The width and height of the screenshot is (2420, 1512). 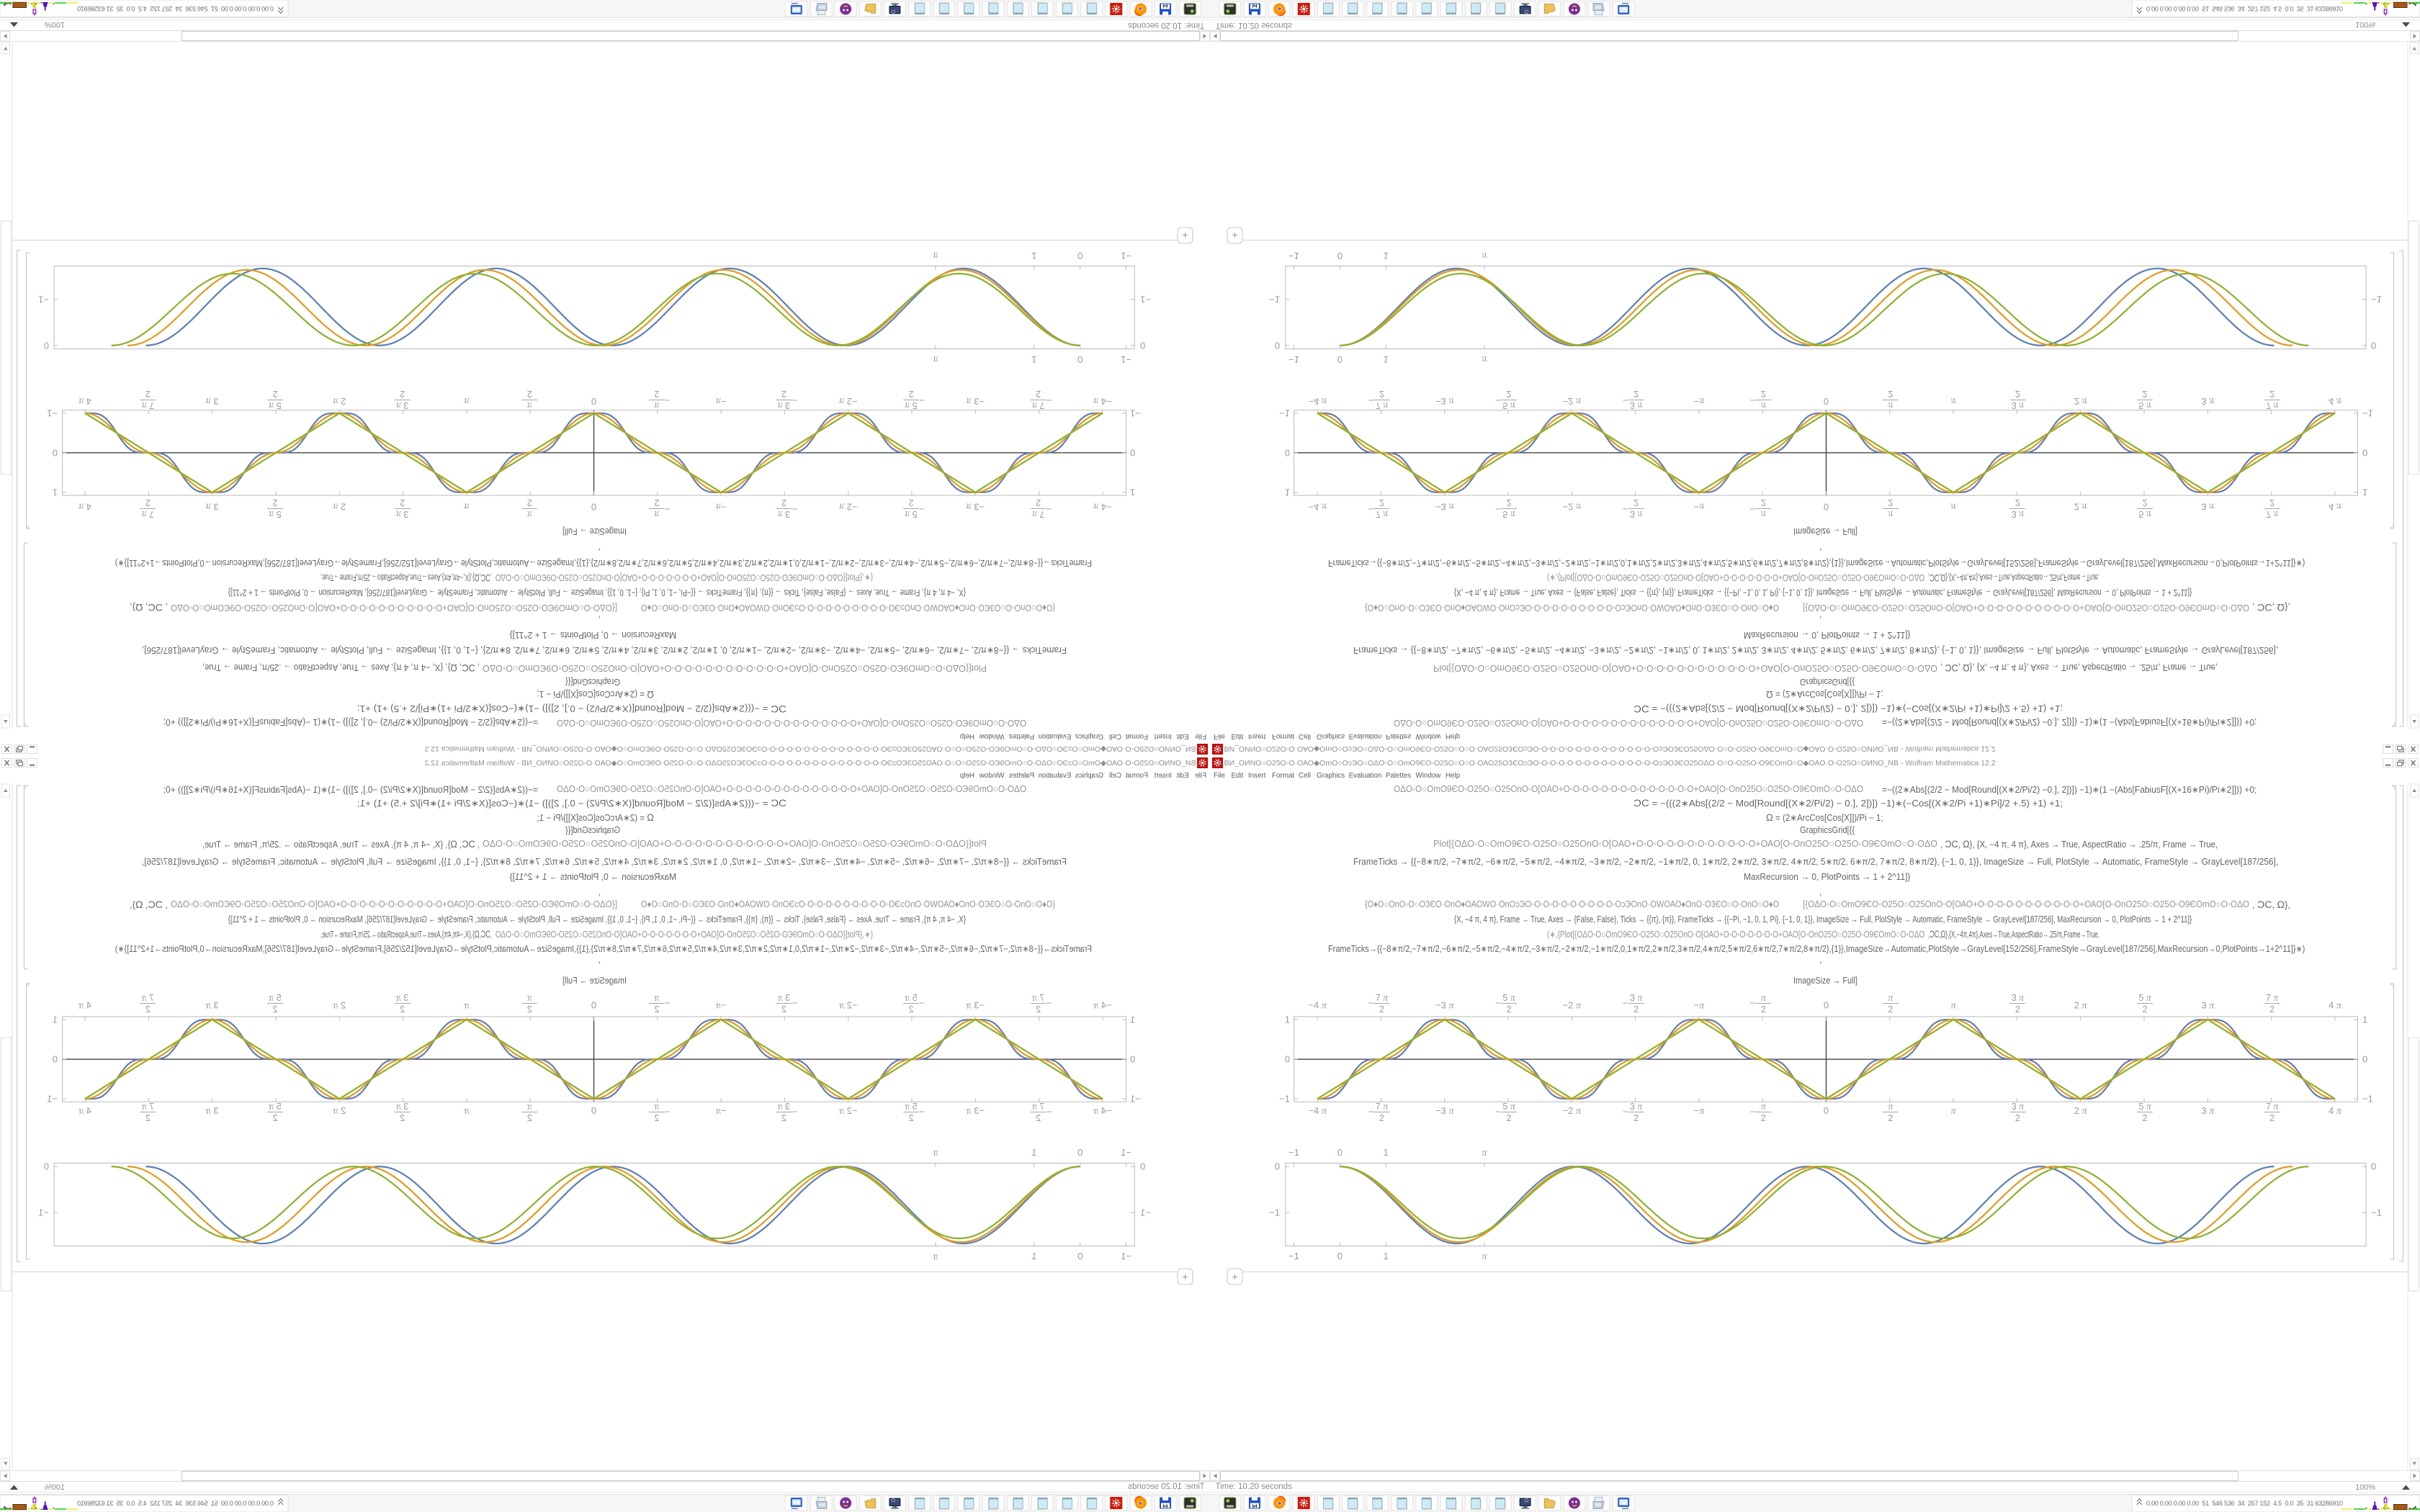 What do you see at coordinates (84, 507) in the screenshot?
I see `svg-text: 4 π` at bounding box center [84, 507].